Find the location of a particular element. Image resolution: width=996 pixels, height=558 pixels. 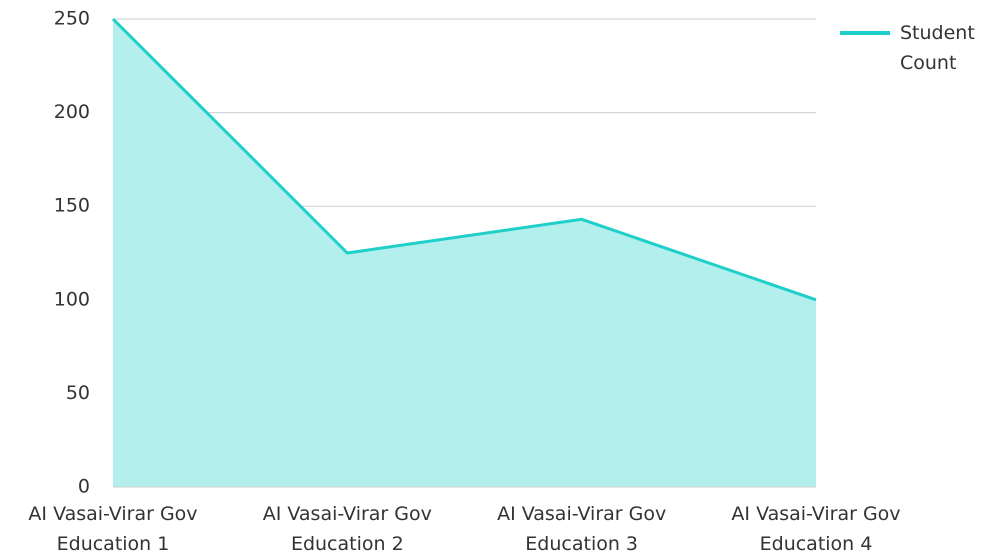

x-tick-label: AI Vasai-Virar Gov Education 1 is located at coordinates (112, 529).